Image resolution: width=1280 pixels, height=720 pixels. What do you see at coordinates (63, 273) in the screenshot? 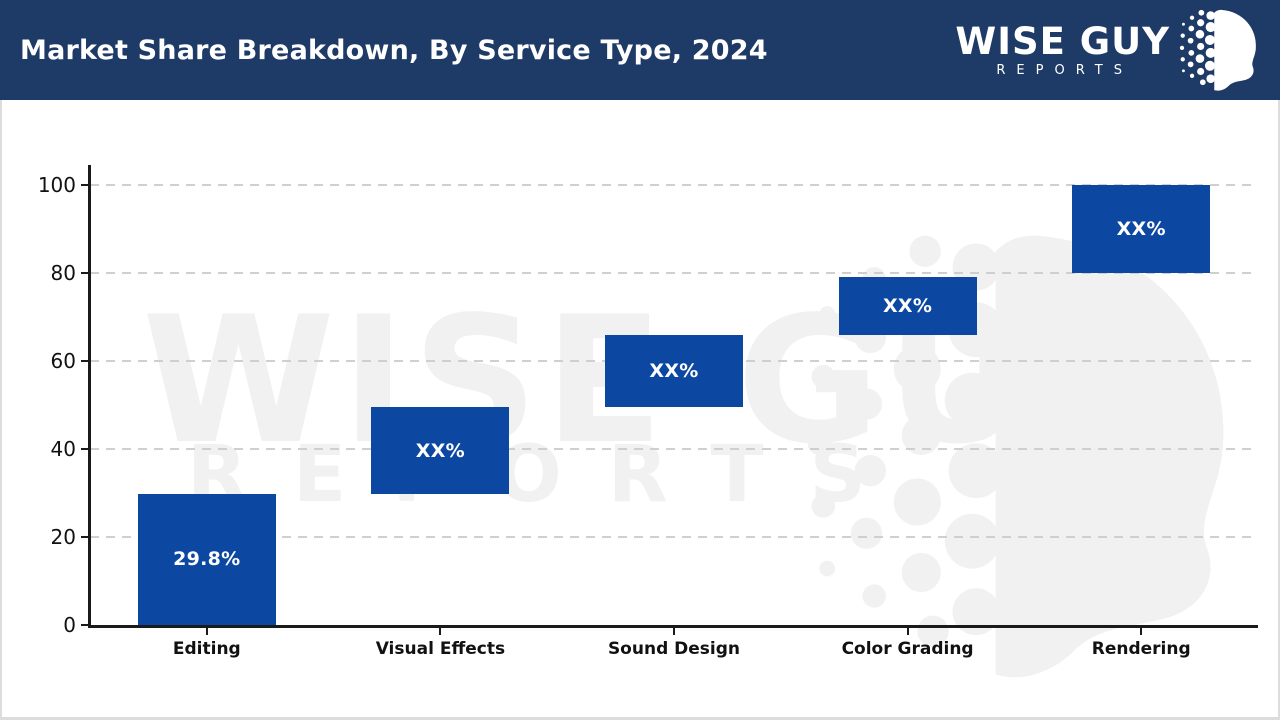
I see `y-tick-label: 80` at bounding box center [63, 273].